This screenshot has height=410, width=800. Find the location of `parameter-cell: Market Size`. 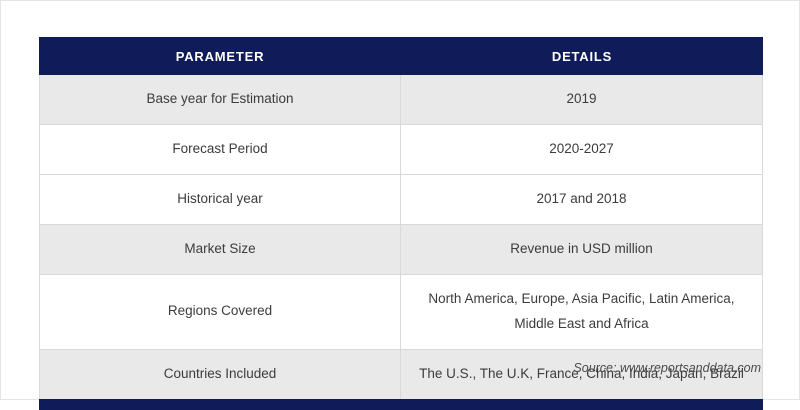

parameter-cell: Market Size is located at coordinates (220, 249).